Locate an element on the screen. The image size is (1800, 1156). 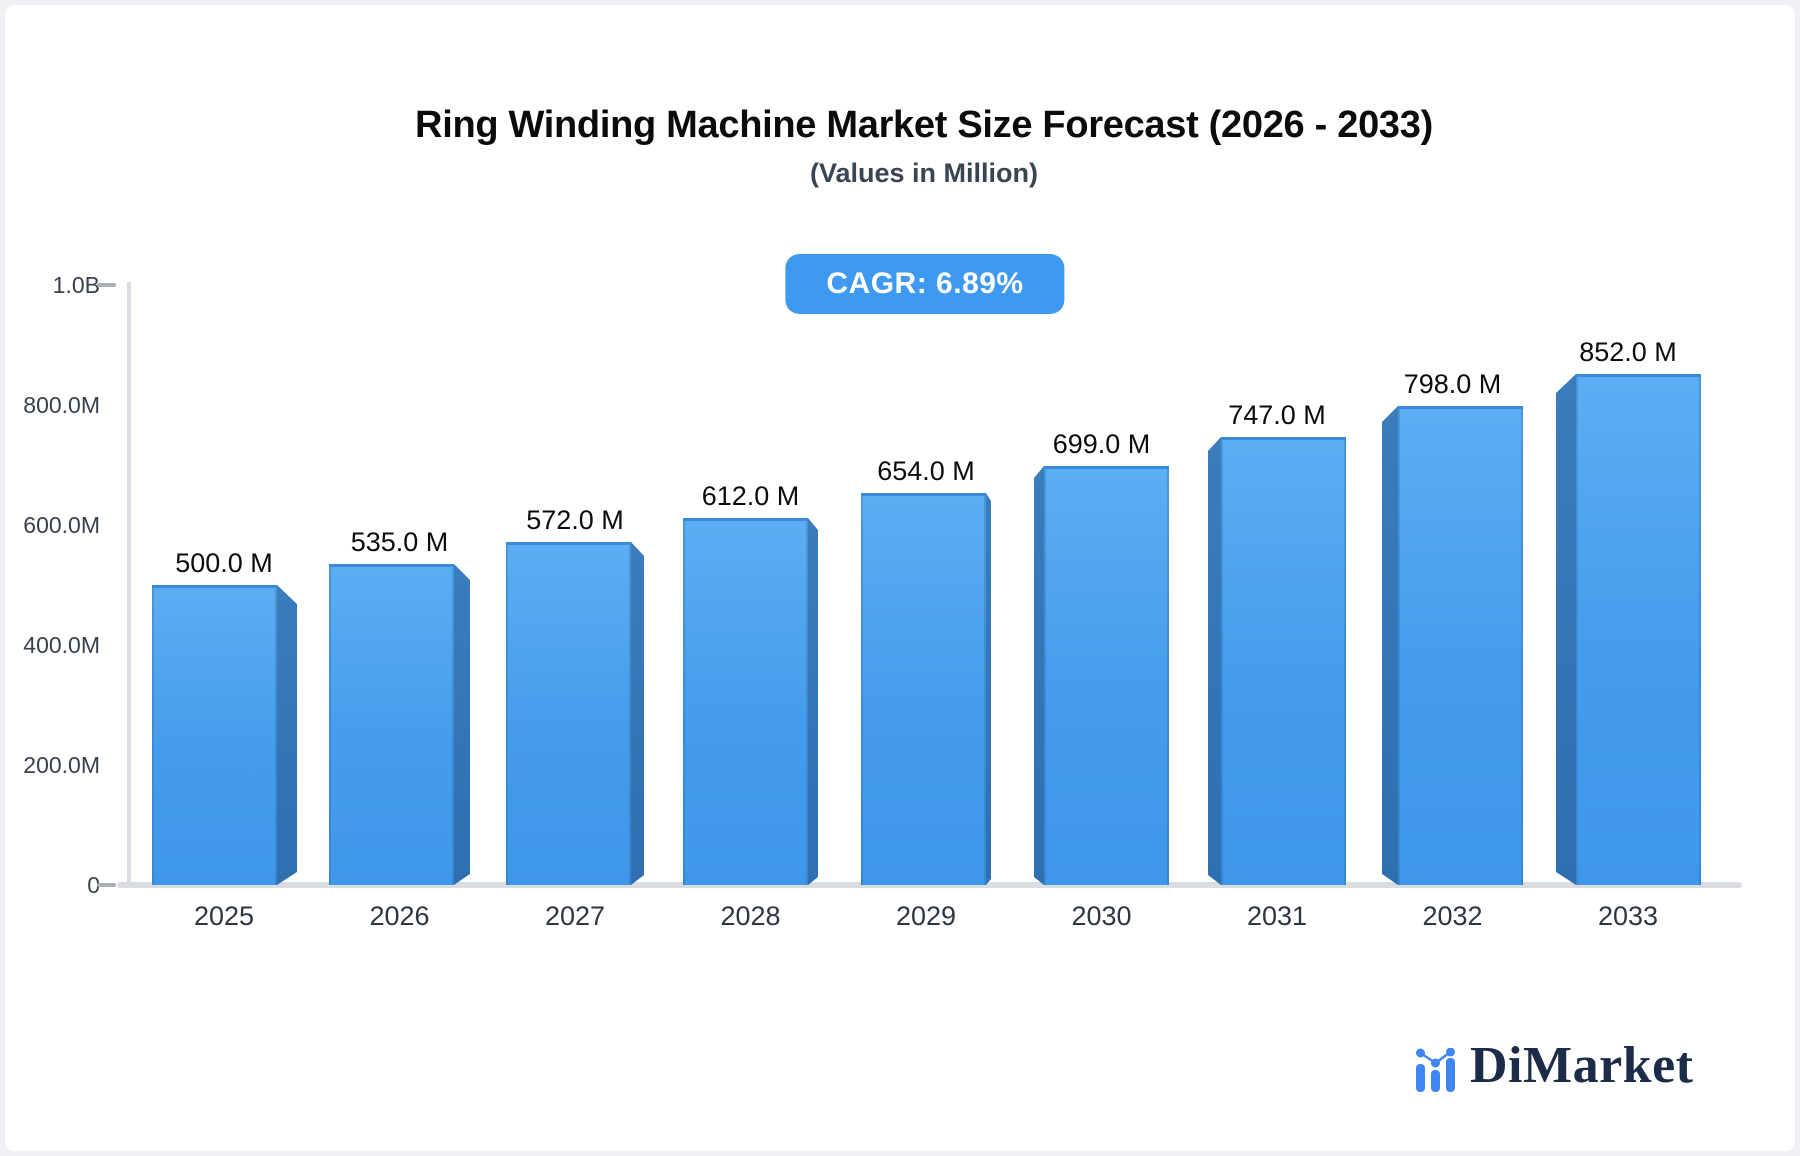
brand-logo: DiMarket is located at coordinates (1554, 1066).